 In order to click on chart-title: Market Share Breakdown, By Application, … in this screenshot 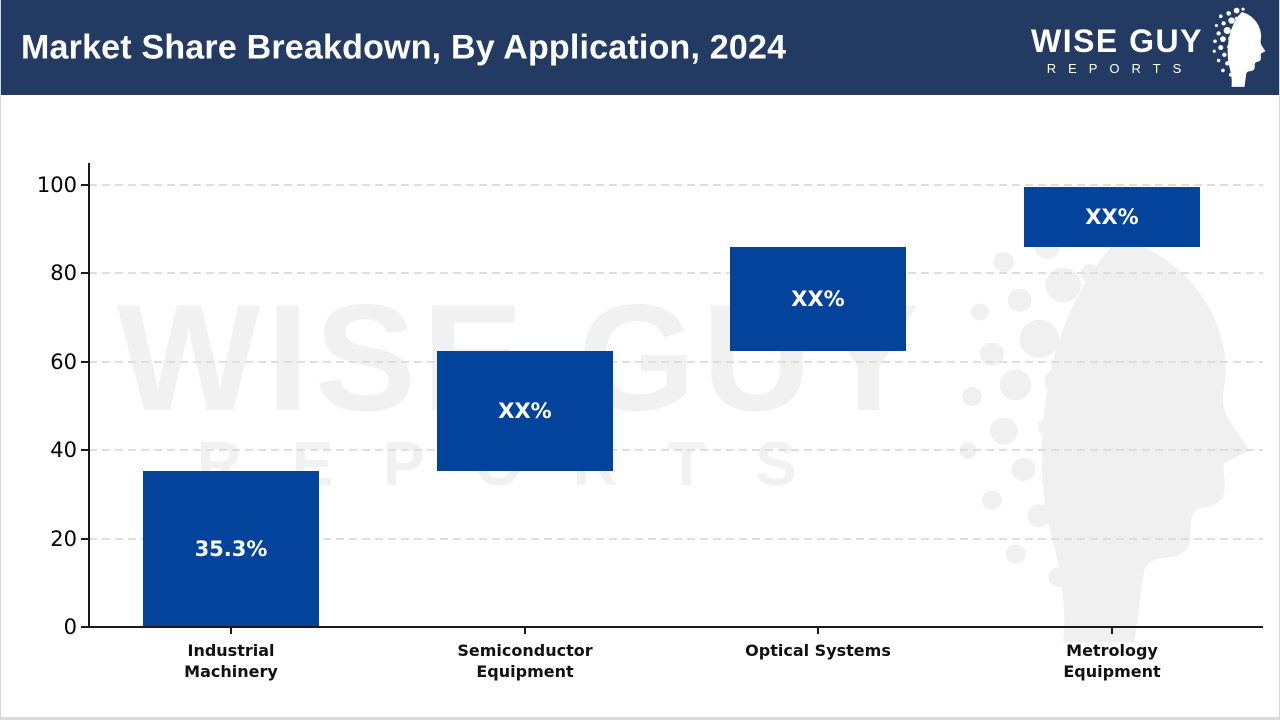, I will do `click(404, 47)`.